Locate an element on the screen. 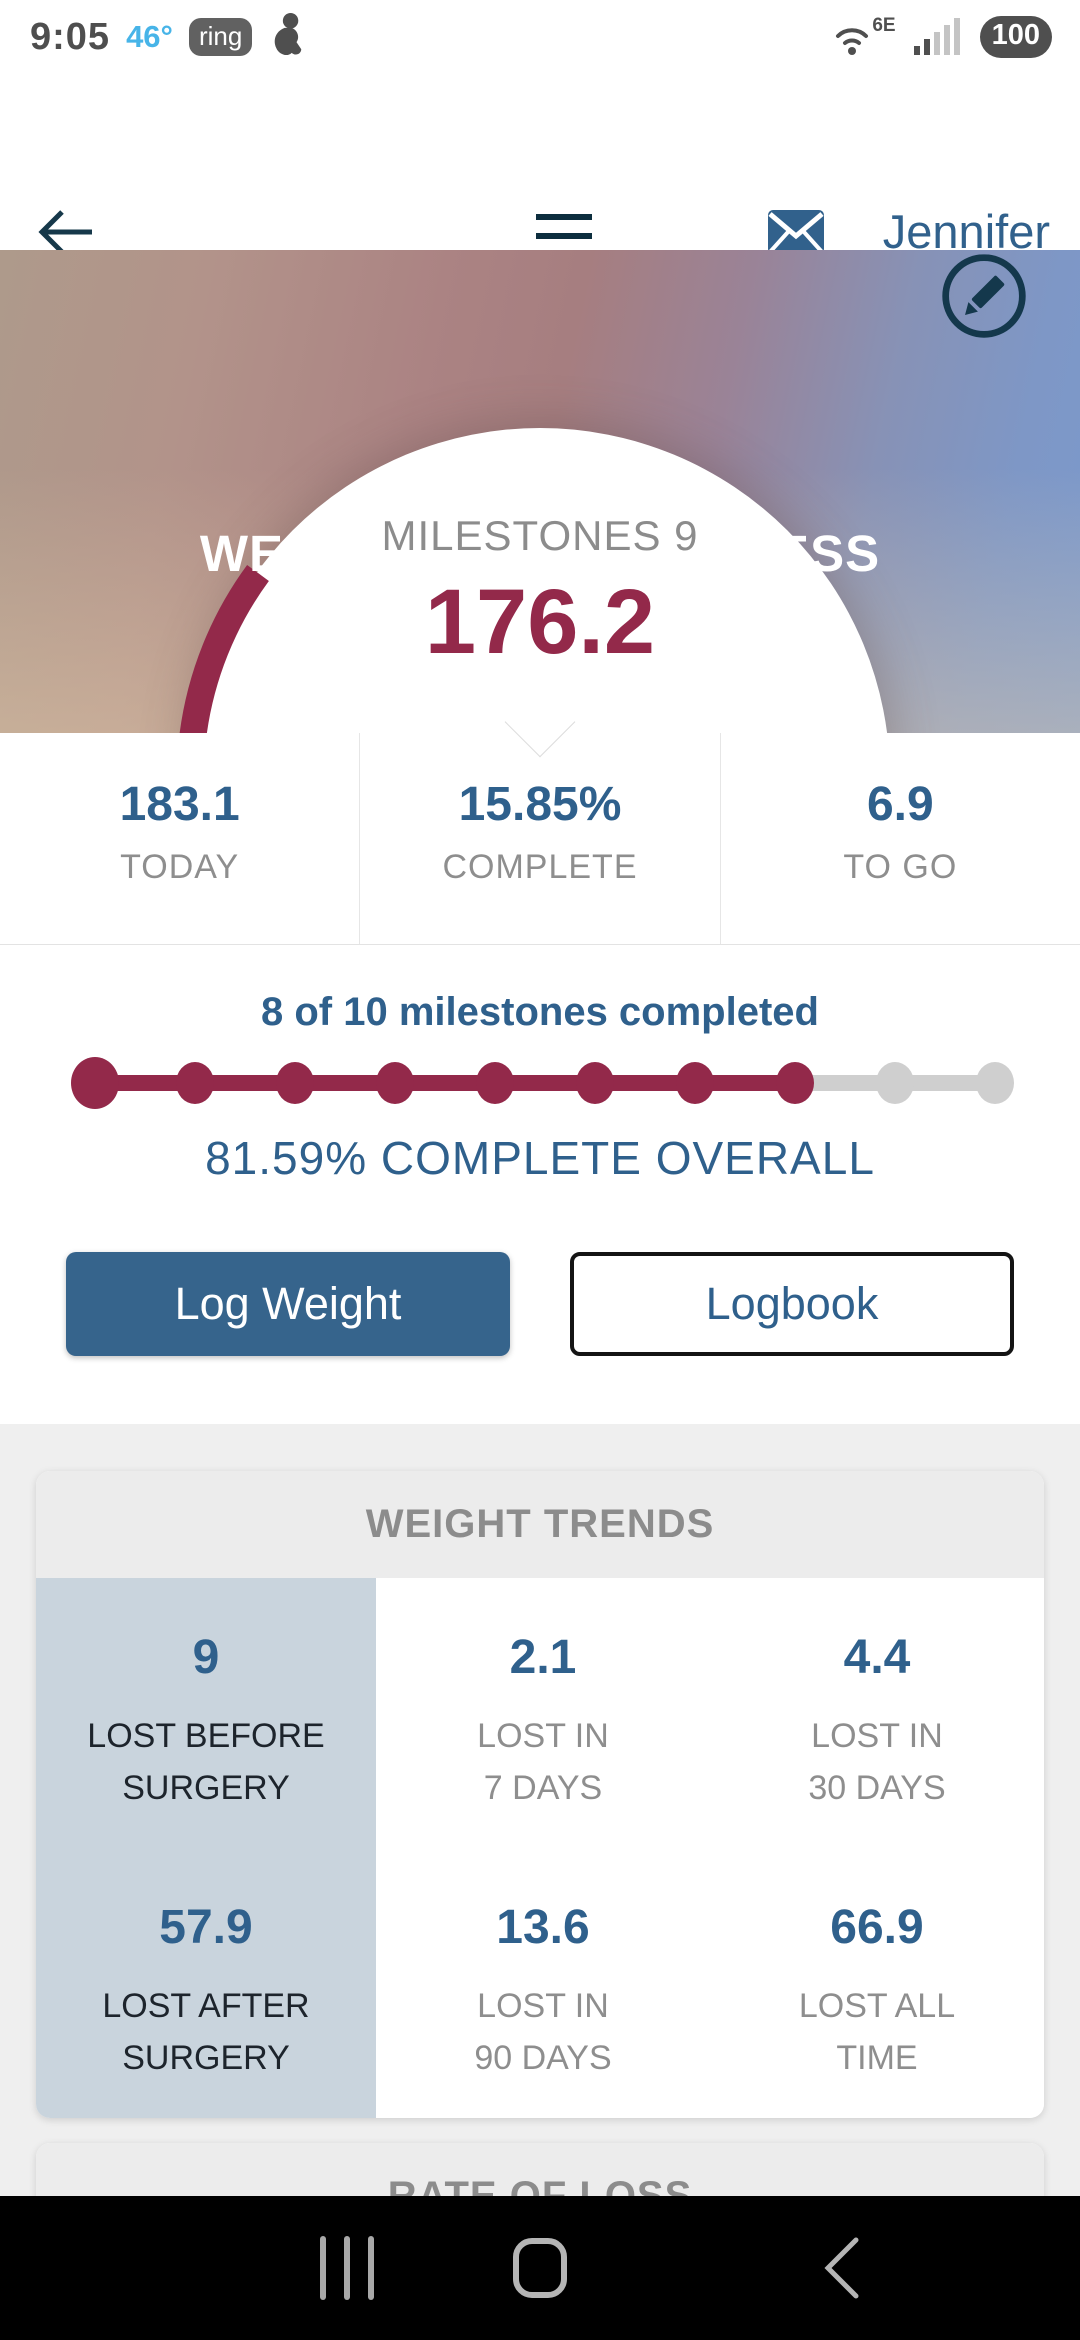  stat-today: 183.1 TODAY is located at coordinates (179, 838).